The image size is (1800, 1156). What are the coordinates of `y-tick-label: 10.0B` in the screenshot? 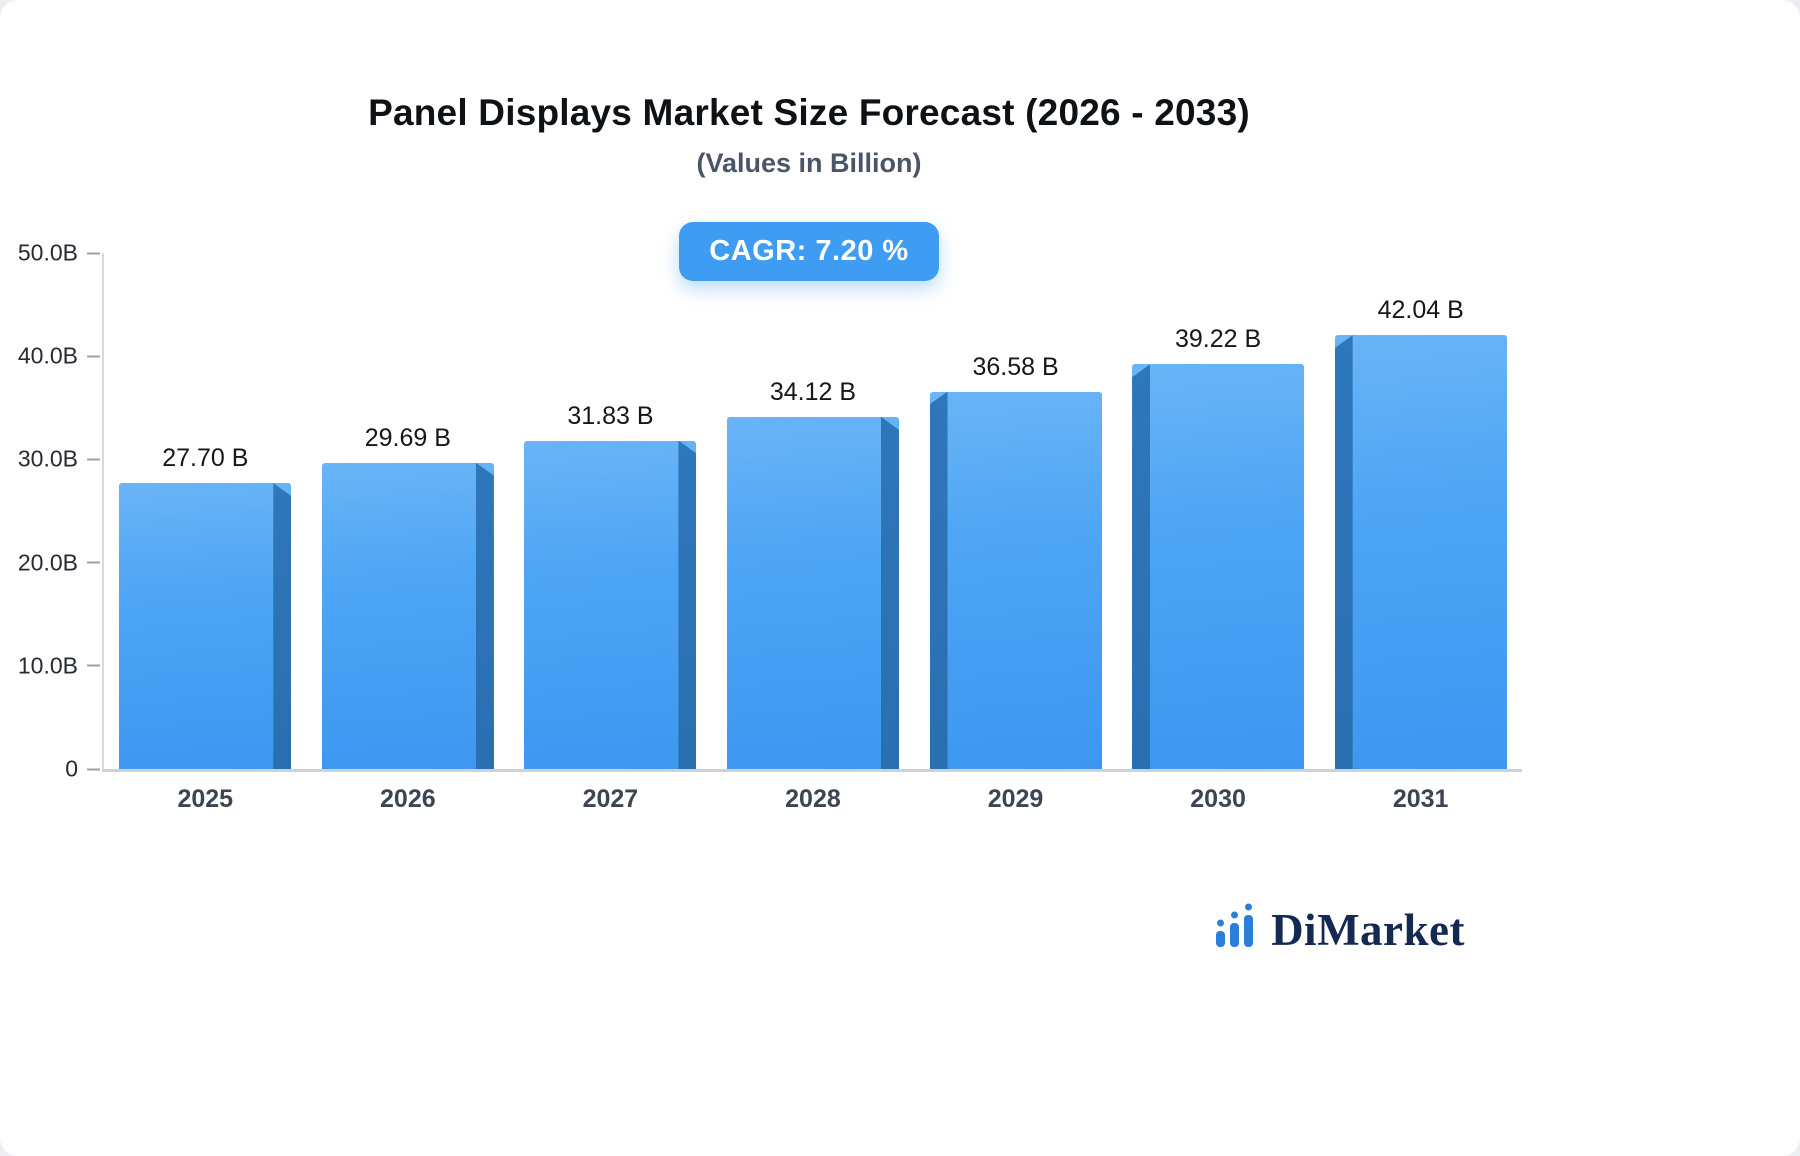 It's located at (47, 665).